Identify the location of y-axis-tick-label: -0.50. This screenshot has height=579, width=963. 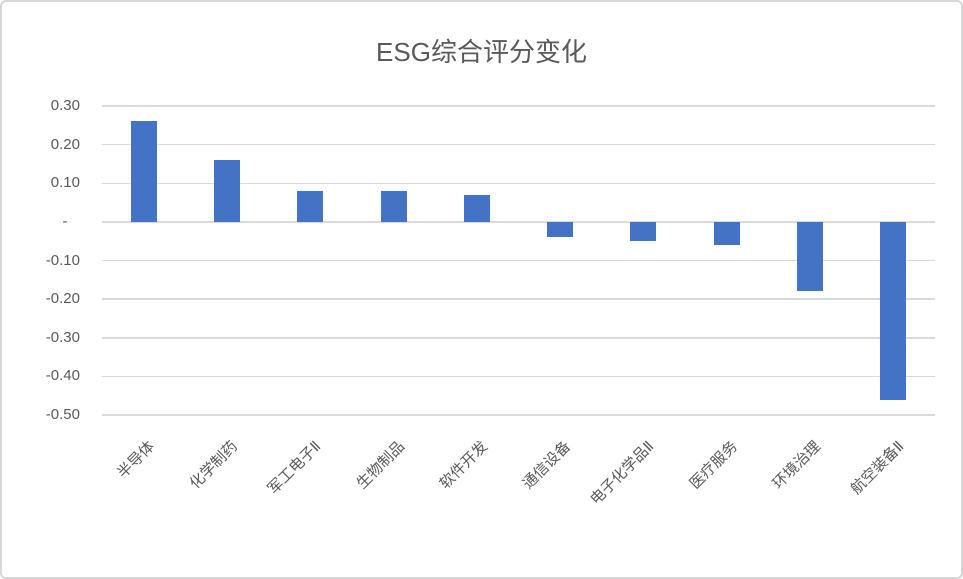
(62, 414).